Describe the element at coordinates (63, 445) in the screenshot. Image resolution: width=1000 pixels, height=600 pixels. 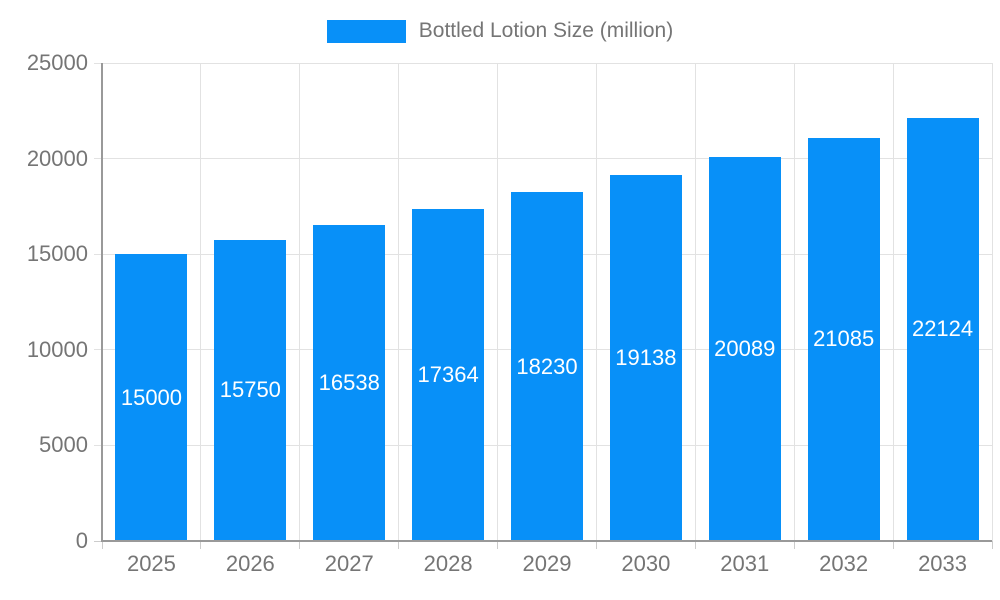
I see `y-tick-label: 5000` at that location.